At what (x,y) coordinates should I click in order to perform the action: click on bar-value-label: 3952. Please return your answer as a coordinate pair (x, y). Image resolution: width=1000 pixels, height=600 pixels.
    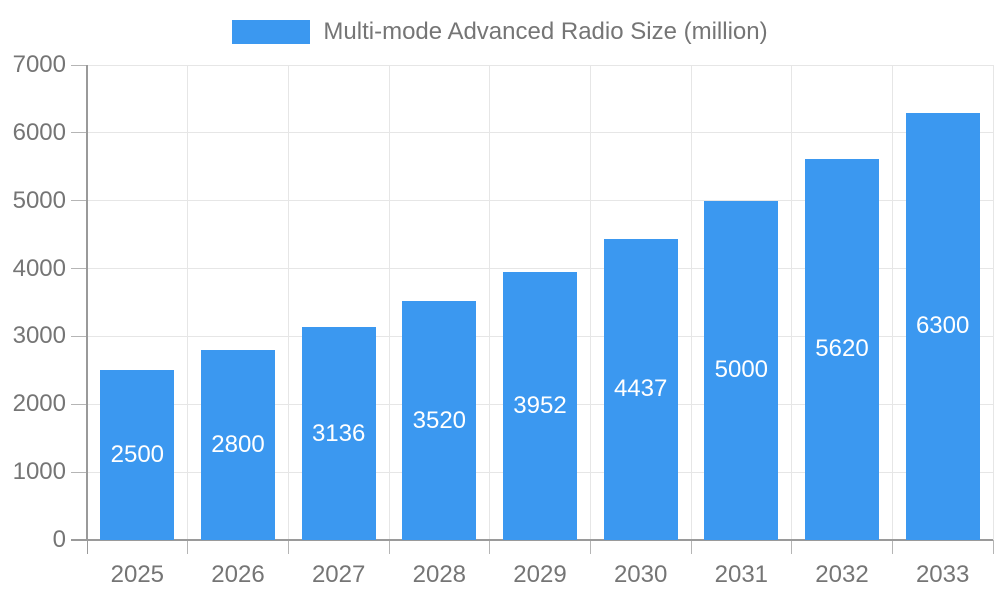
    Looking at the image, I should click on (540, 405).